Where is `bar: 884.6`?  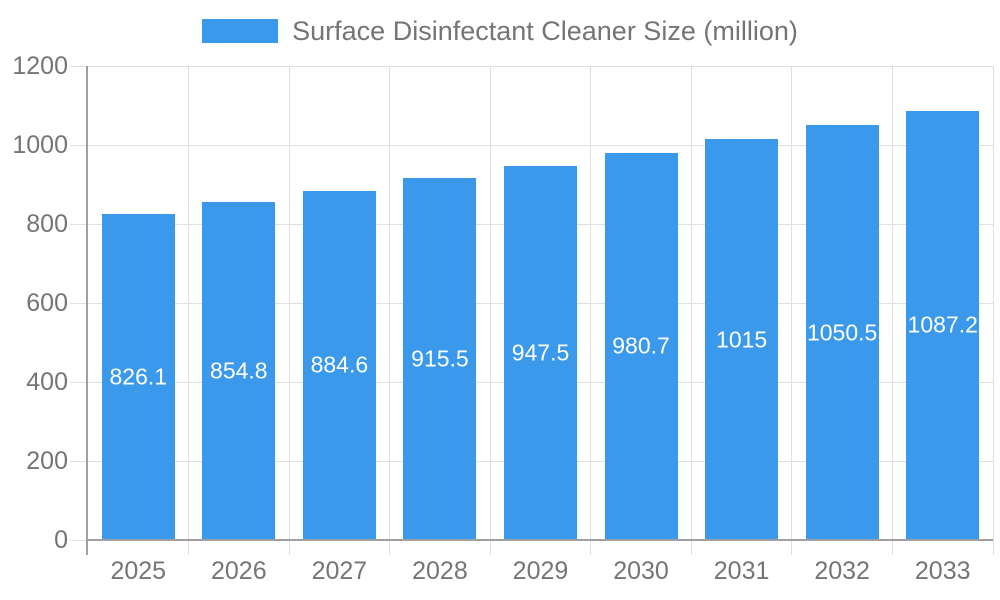
bar: 884.6 is located at coordinates (339, 365).